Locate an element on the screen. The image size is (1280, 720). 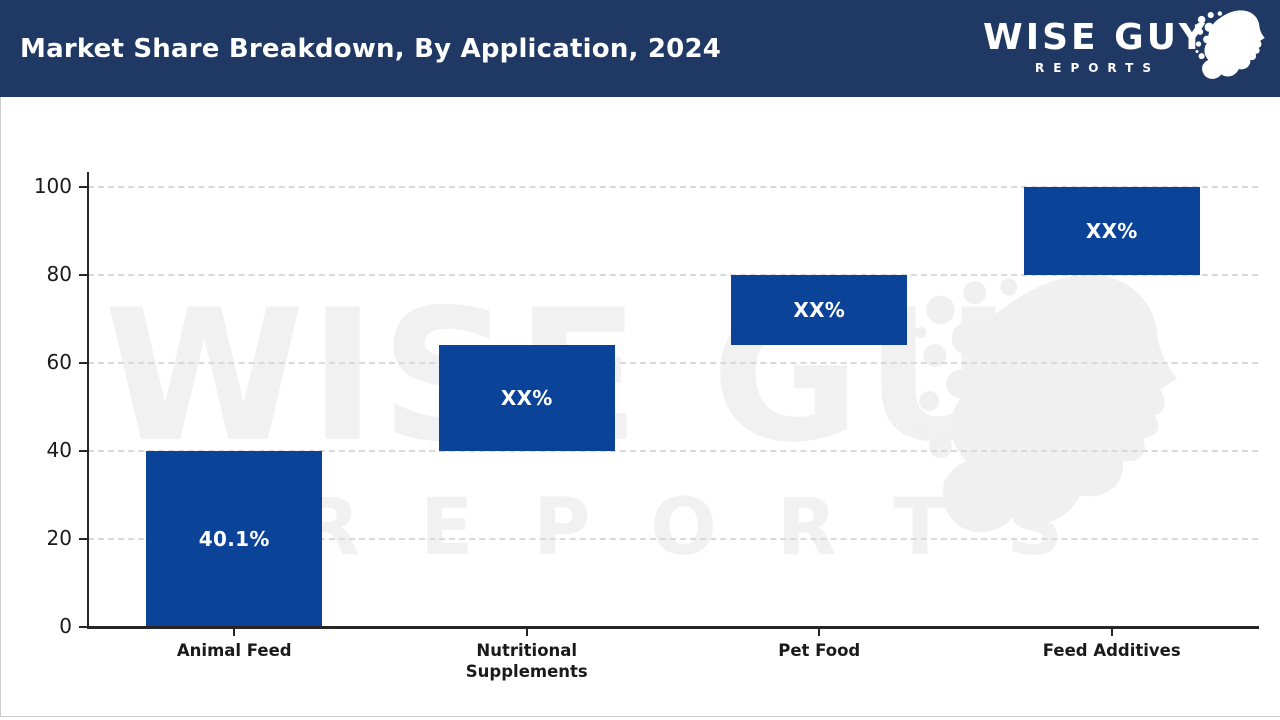
bar-feed-additives: XX% is located at coordinates (1111, 231).